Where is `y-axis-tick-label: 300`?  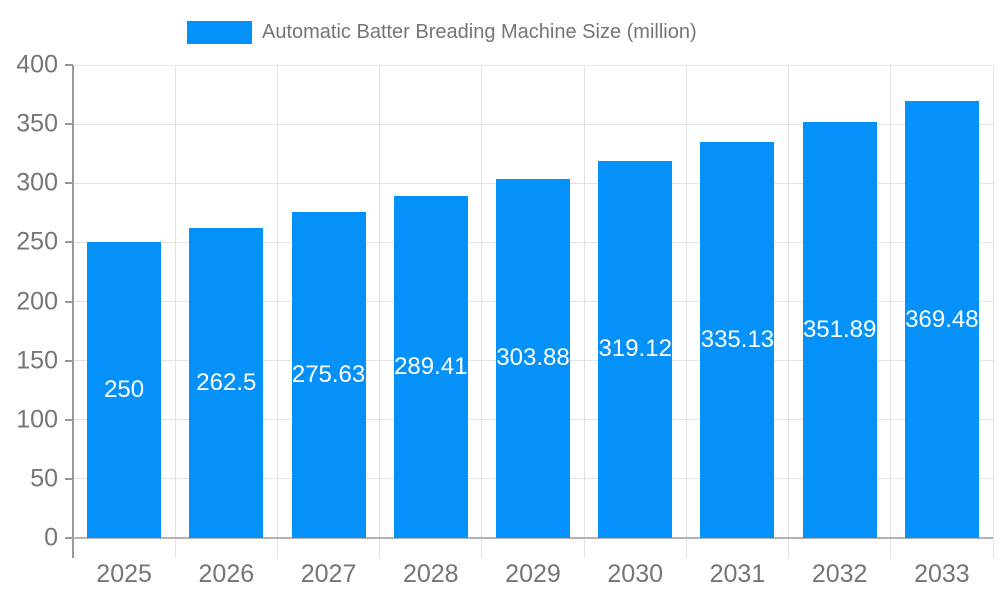 y-axis-tick-label: 300 is located at coordinates (37, 182).